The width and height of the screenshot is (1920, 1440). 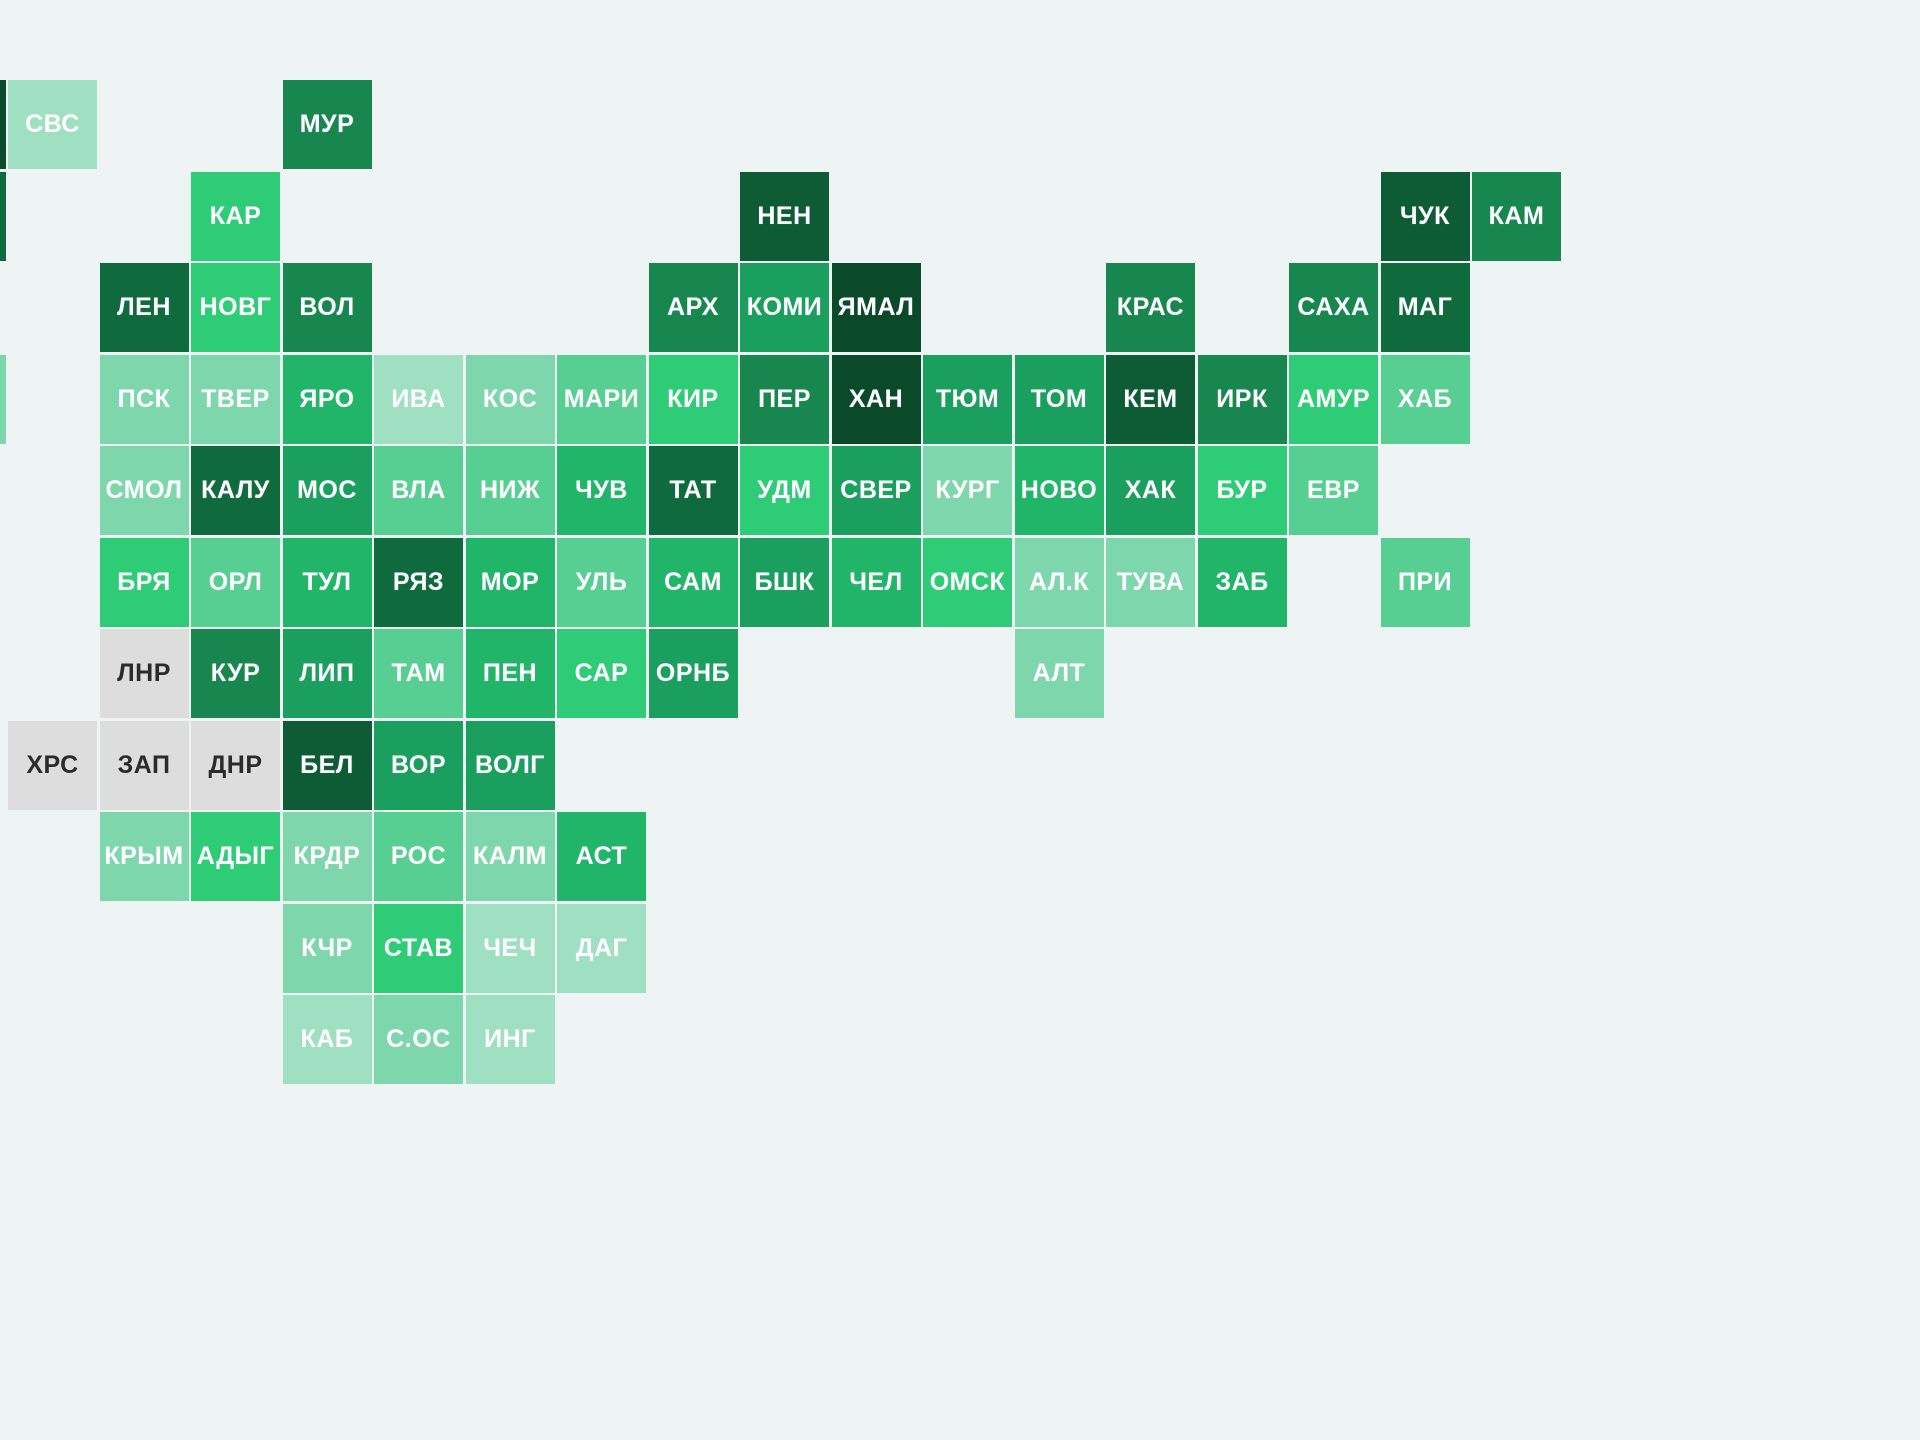 I want to click on tile-ЯМАЛ: ЯМАЛ, so click(x=876, y=307).